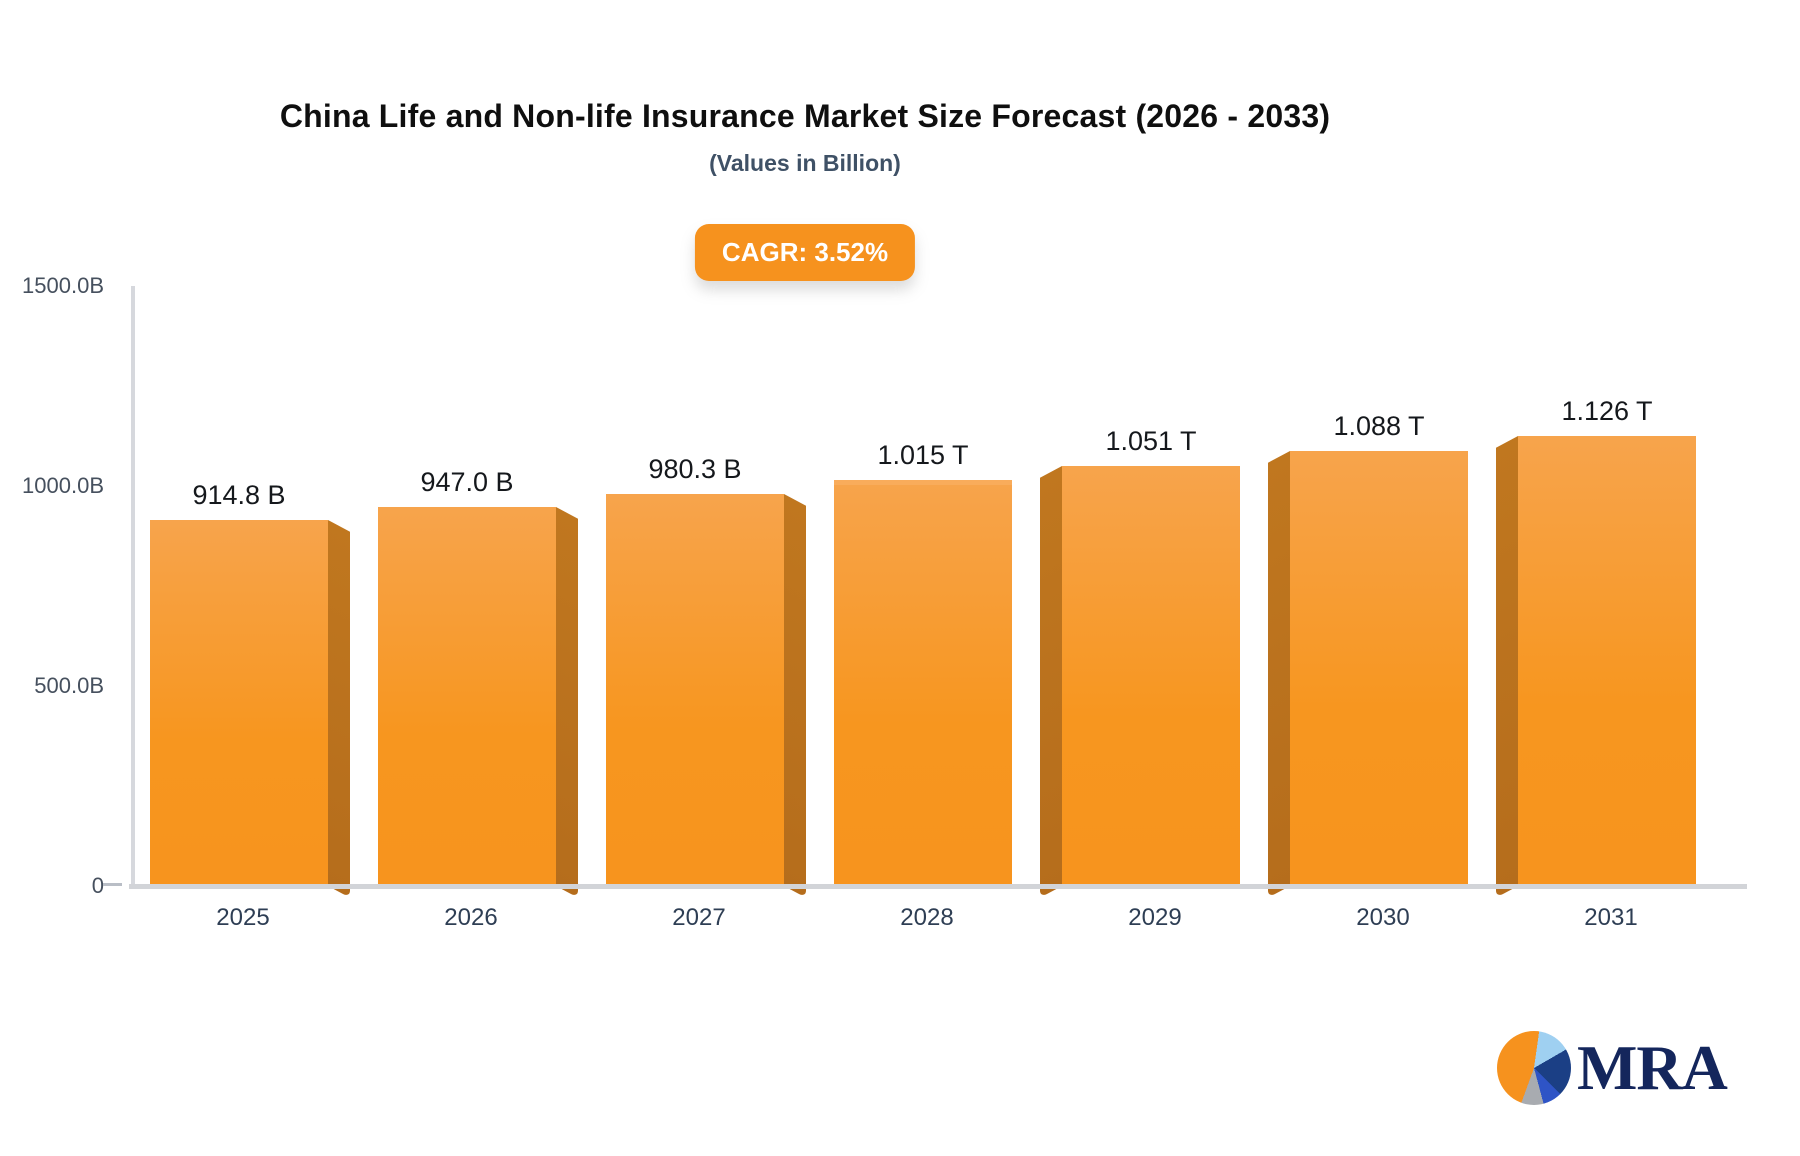 The height and width of the screenshot is (1156, 1800). What do you see at coordinates (1534, 1068) in the screenshot?
I see `pie-chart-icon` at bounding box center [1534, 1068].